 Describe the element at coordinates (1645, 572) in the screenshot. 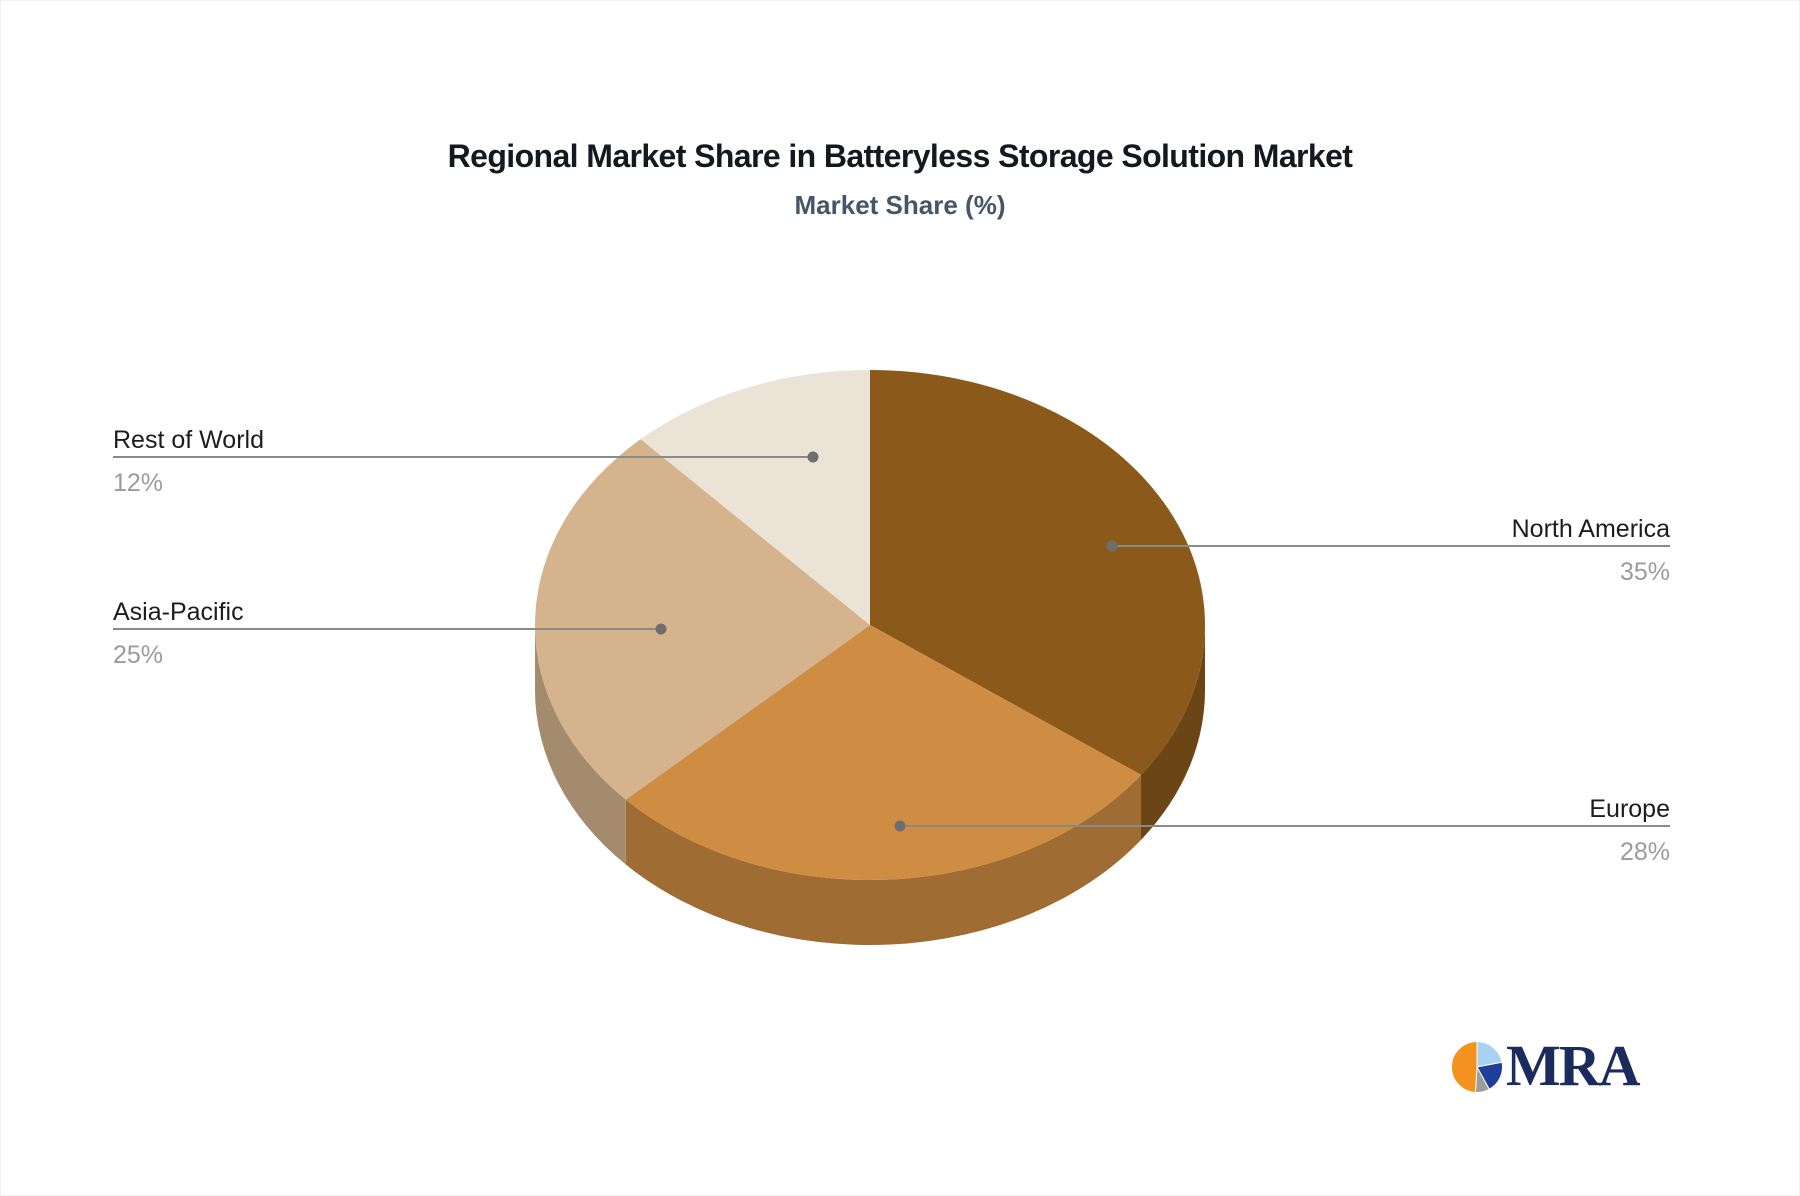

I see `slice-percent-label-north-america: 35%` at that location.